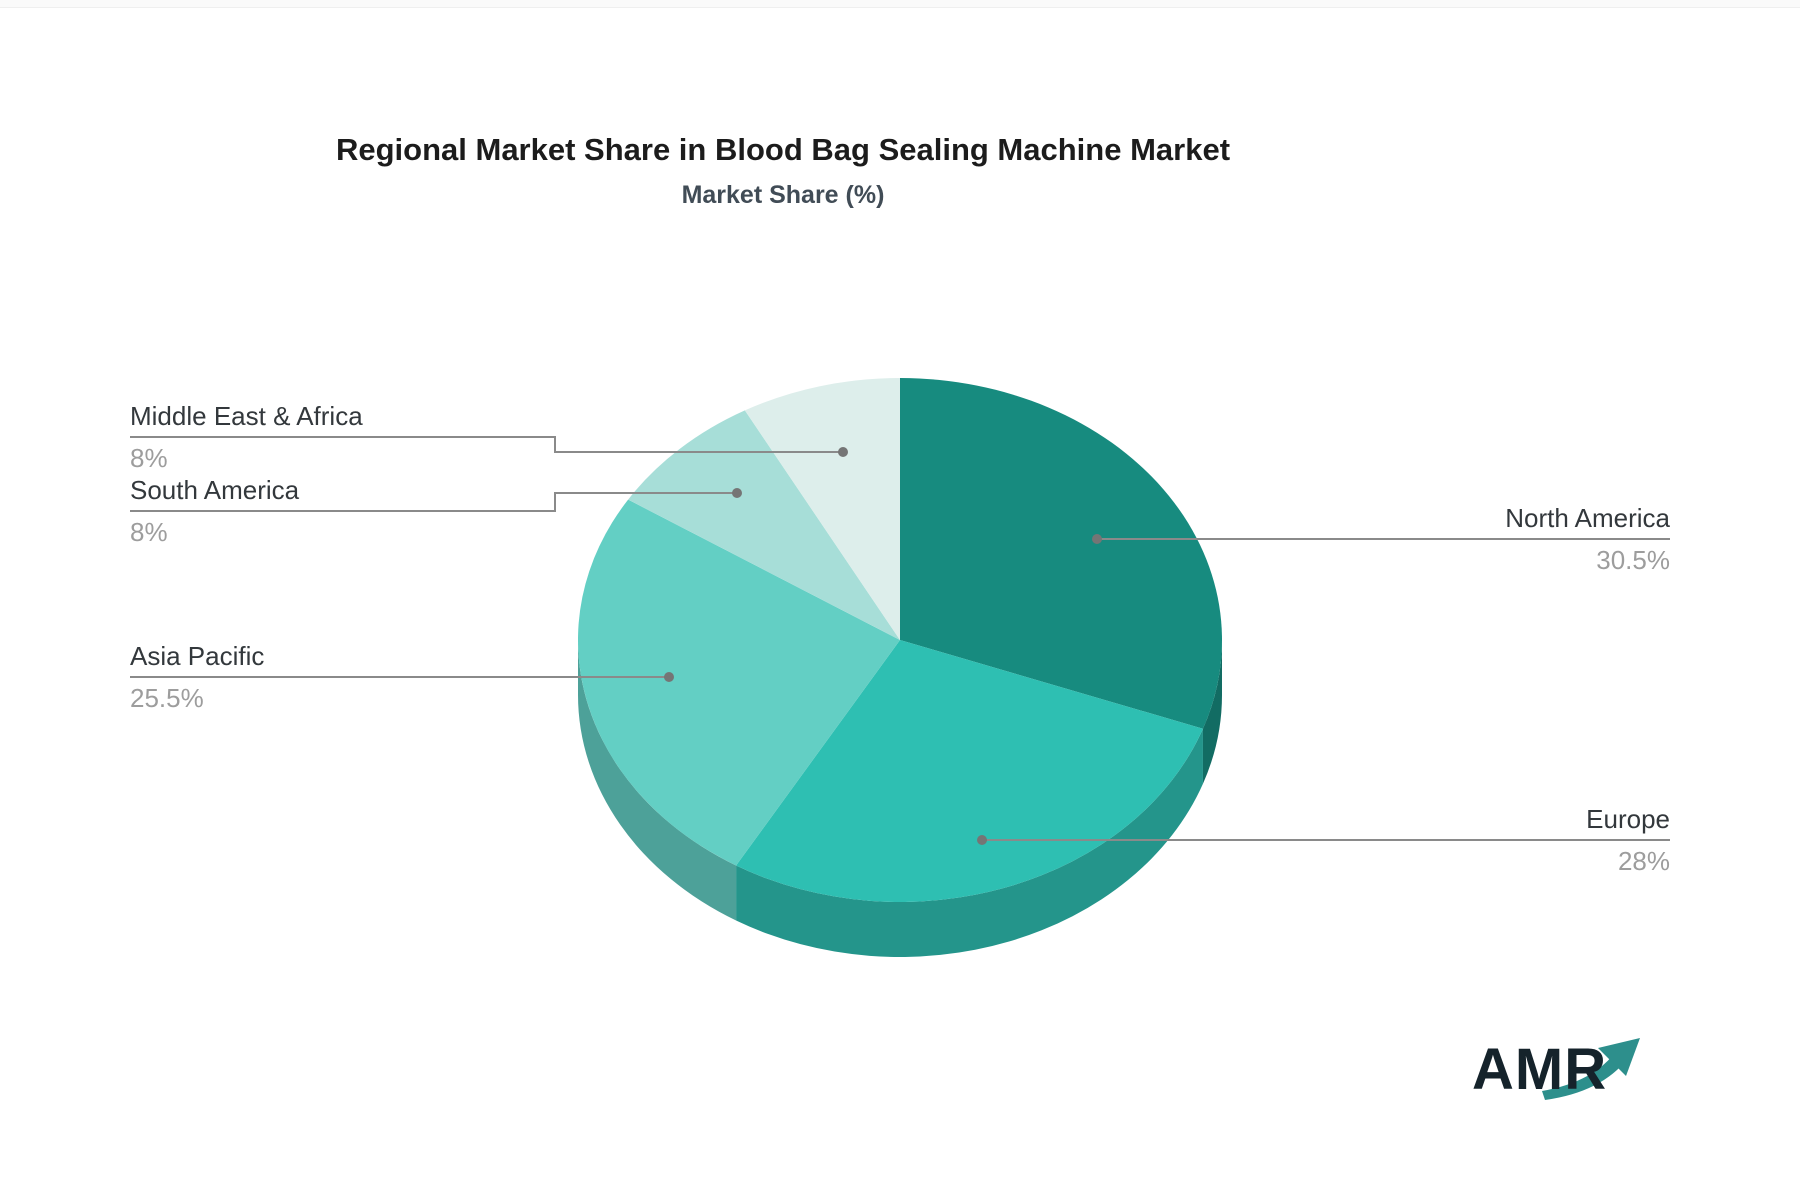 The image size is (1800, 1196). I want to click on leader-line-middle-east-africa, so click(486, 444).